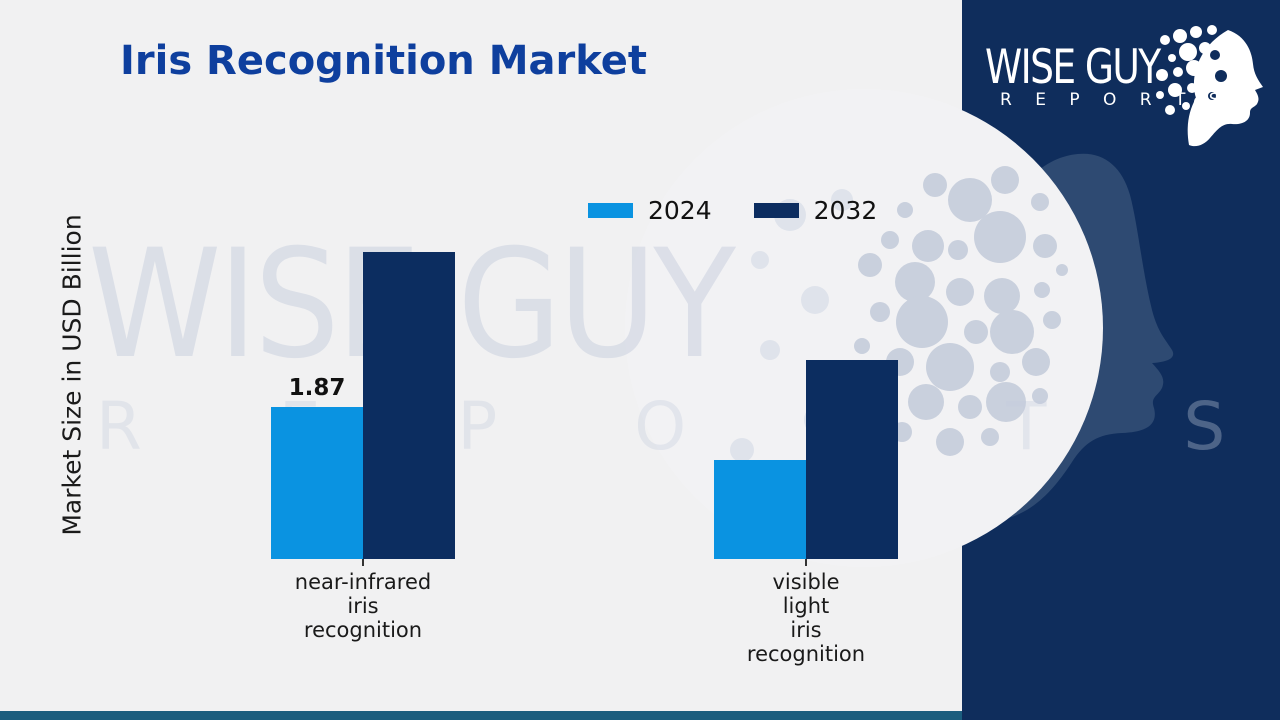  What do you see at coordinates (680, 210) in the screenshot?
I see `legend-label-2024: 2024` at bounding box center [680, 210].